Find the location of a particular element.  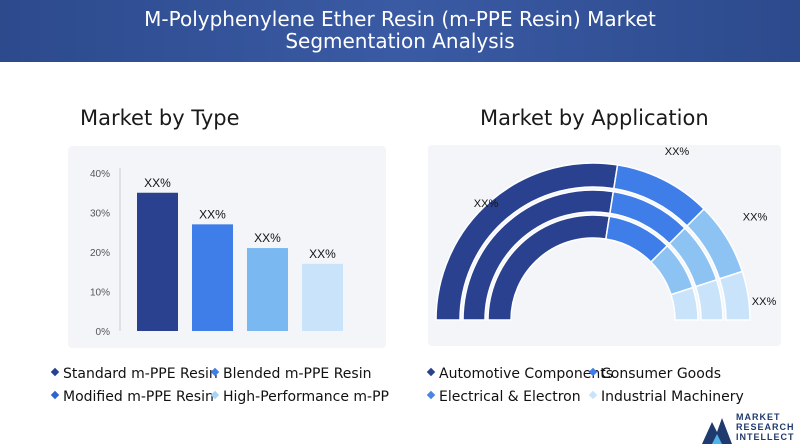

legend-item: Electrical & Electron is located at coordinates (503, 397).